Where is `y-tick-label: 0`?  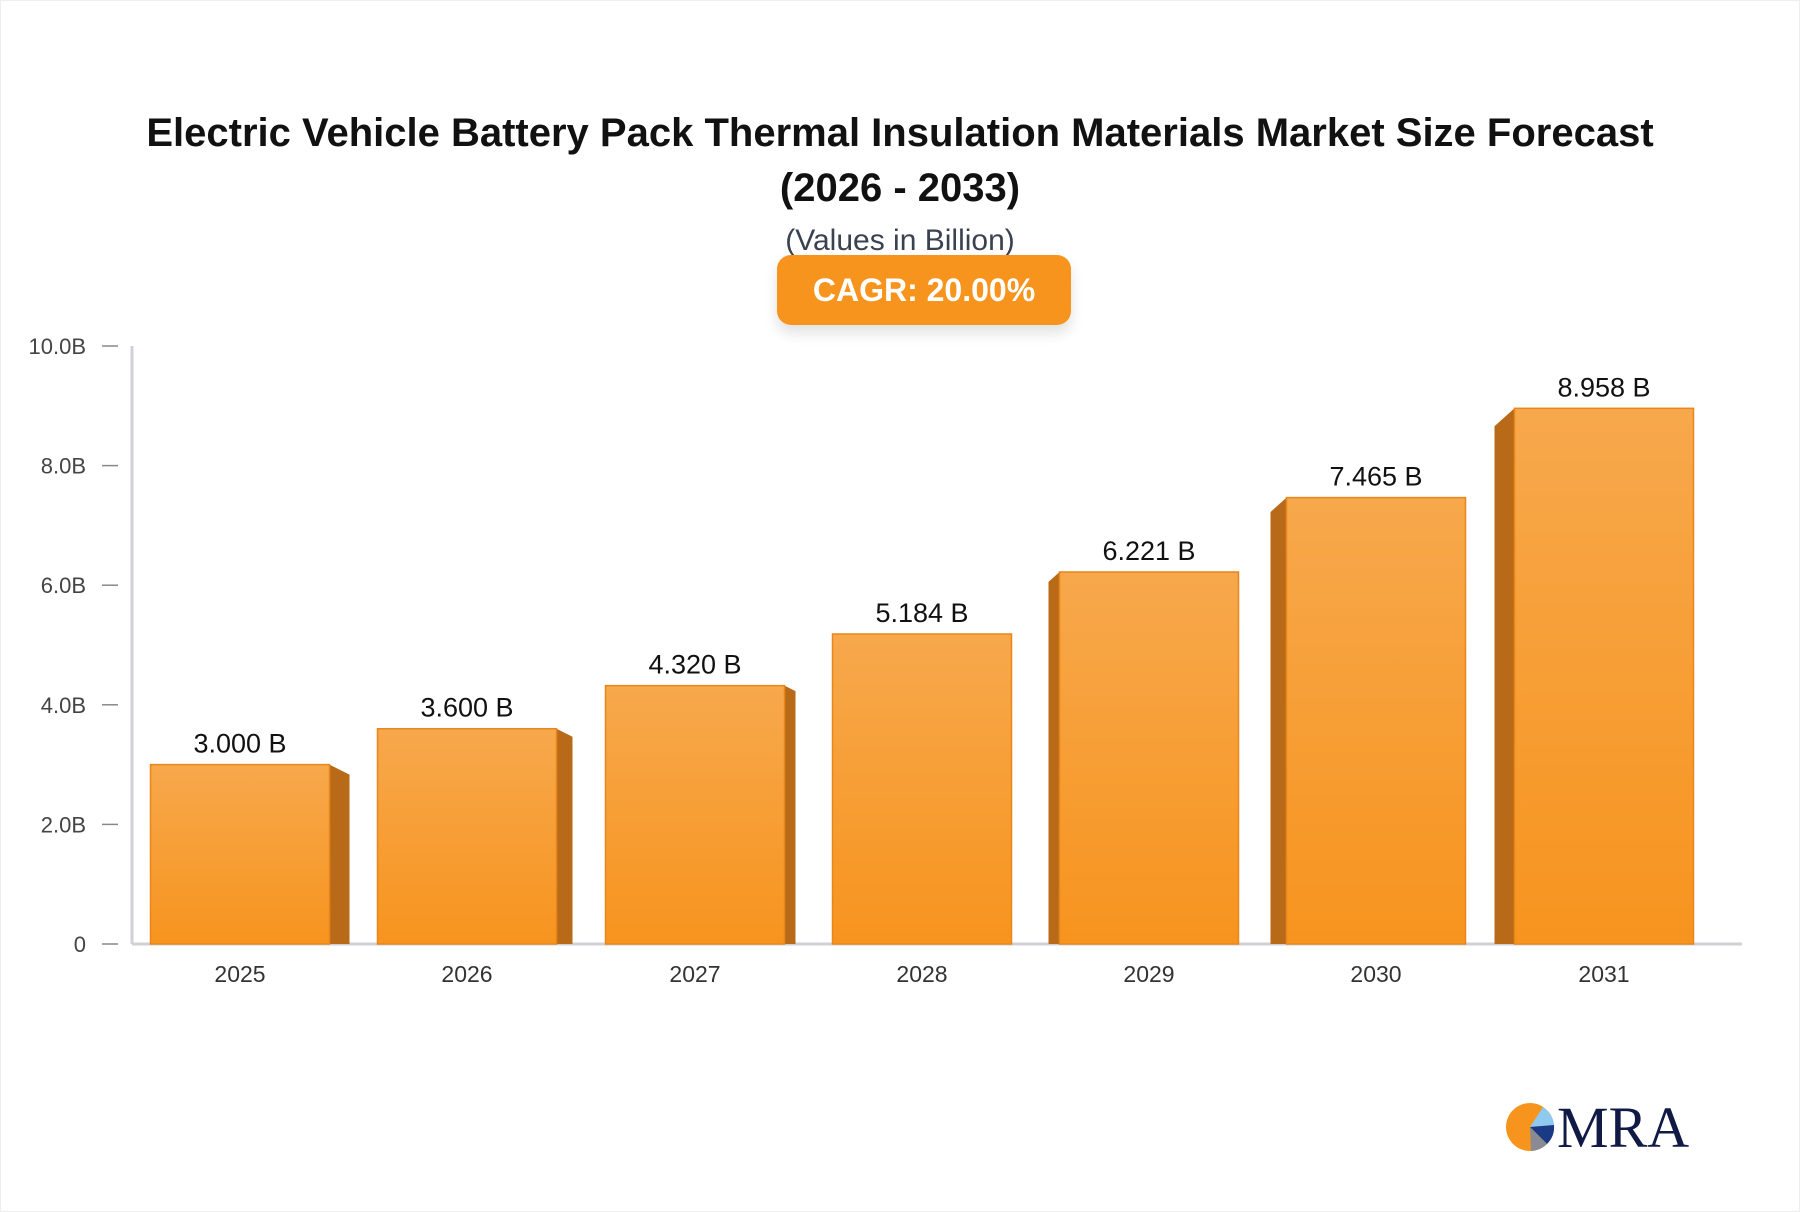
y-tick-label: 0 is located at coordinates (80, 944).